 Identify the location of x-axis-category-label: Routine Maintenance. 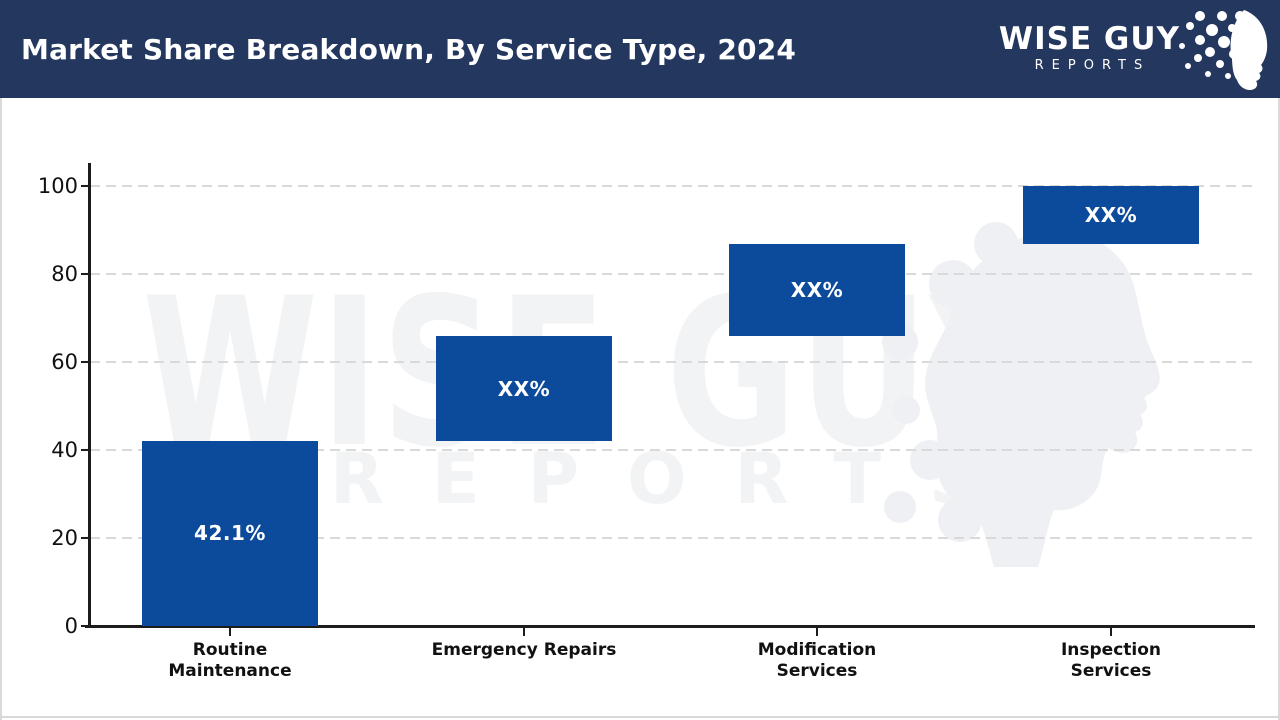
(230, 661).